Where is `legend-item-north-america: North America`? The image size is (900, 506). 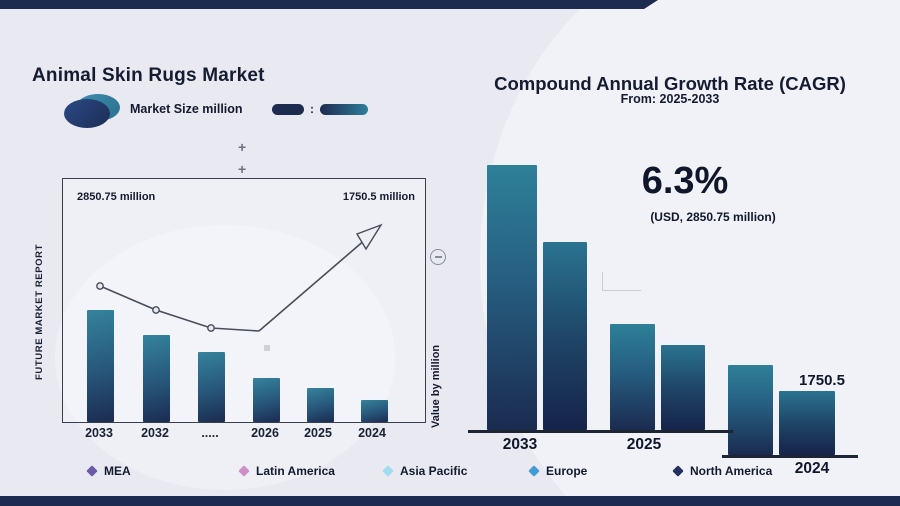 legend-item-north-america: North America is located at coordinates (722, 471).